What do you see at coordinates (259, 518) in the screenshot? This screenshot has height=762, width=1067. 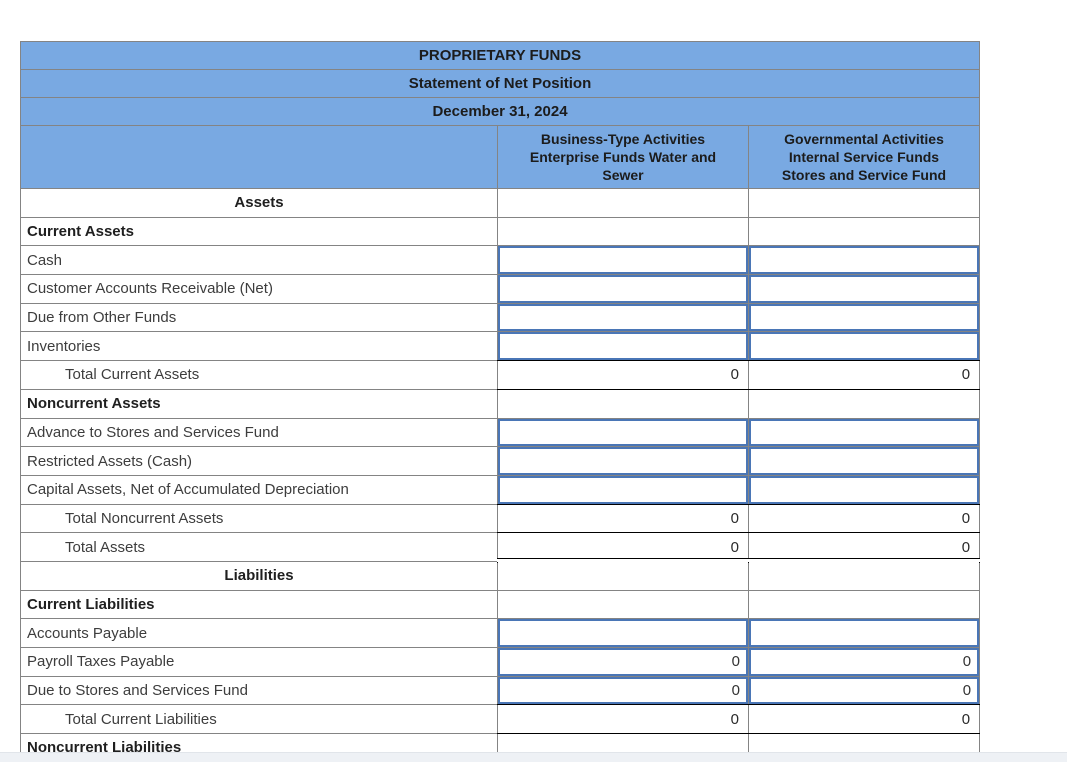 I see `row-label: Total Noncurrent Assets` at bounding box center [259, 518].